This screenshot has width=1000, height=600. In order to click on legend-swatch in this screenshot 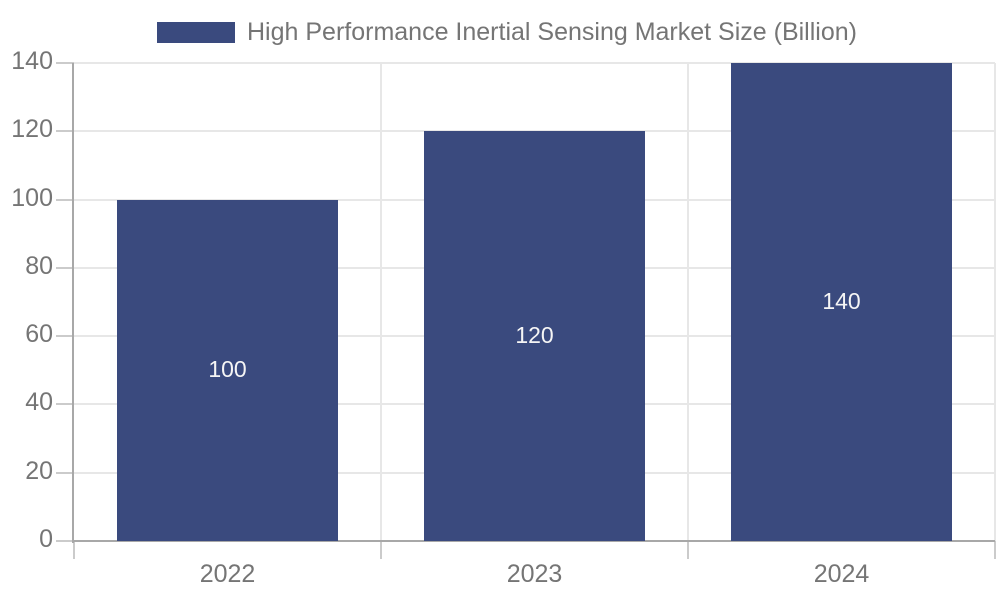, I will do `click(196, 32)`.